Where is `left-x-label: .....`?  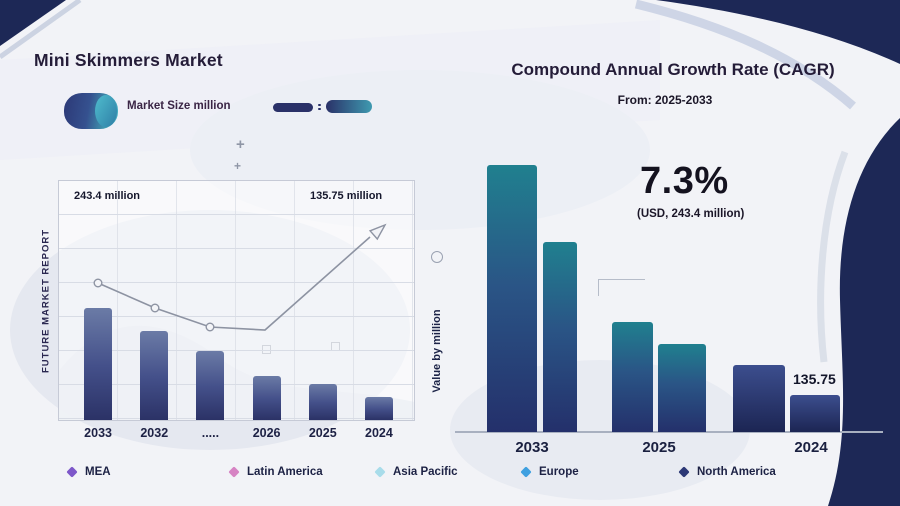
left-x-label: ..... is located at coordinates (210, 433).